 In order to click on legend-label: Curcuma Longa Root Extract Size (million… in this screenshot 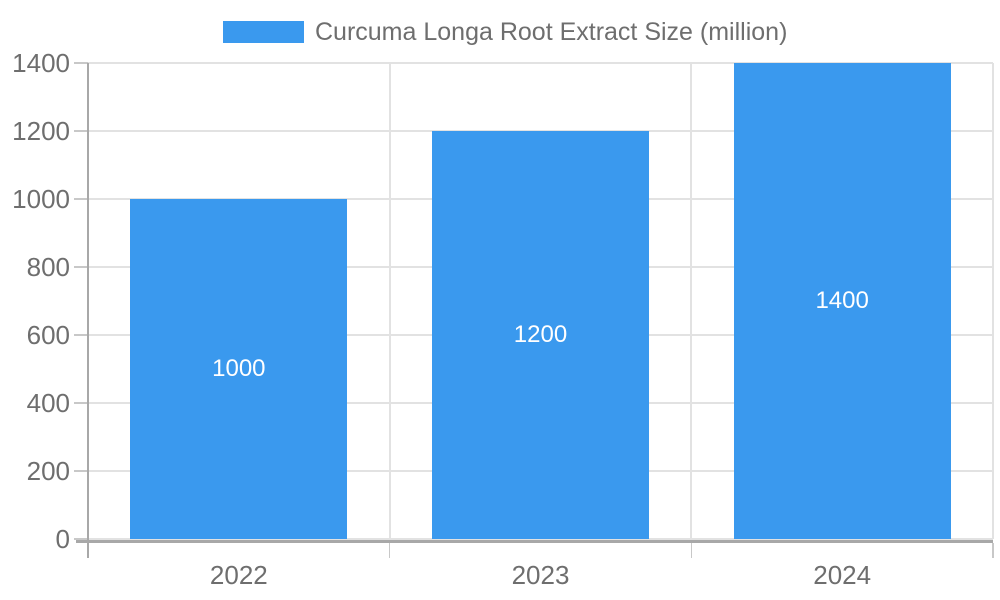, I will do `click(551, 31)`.